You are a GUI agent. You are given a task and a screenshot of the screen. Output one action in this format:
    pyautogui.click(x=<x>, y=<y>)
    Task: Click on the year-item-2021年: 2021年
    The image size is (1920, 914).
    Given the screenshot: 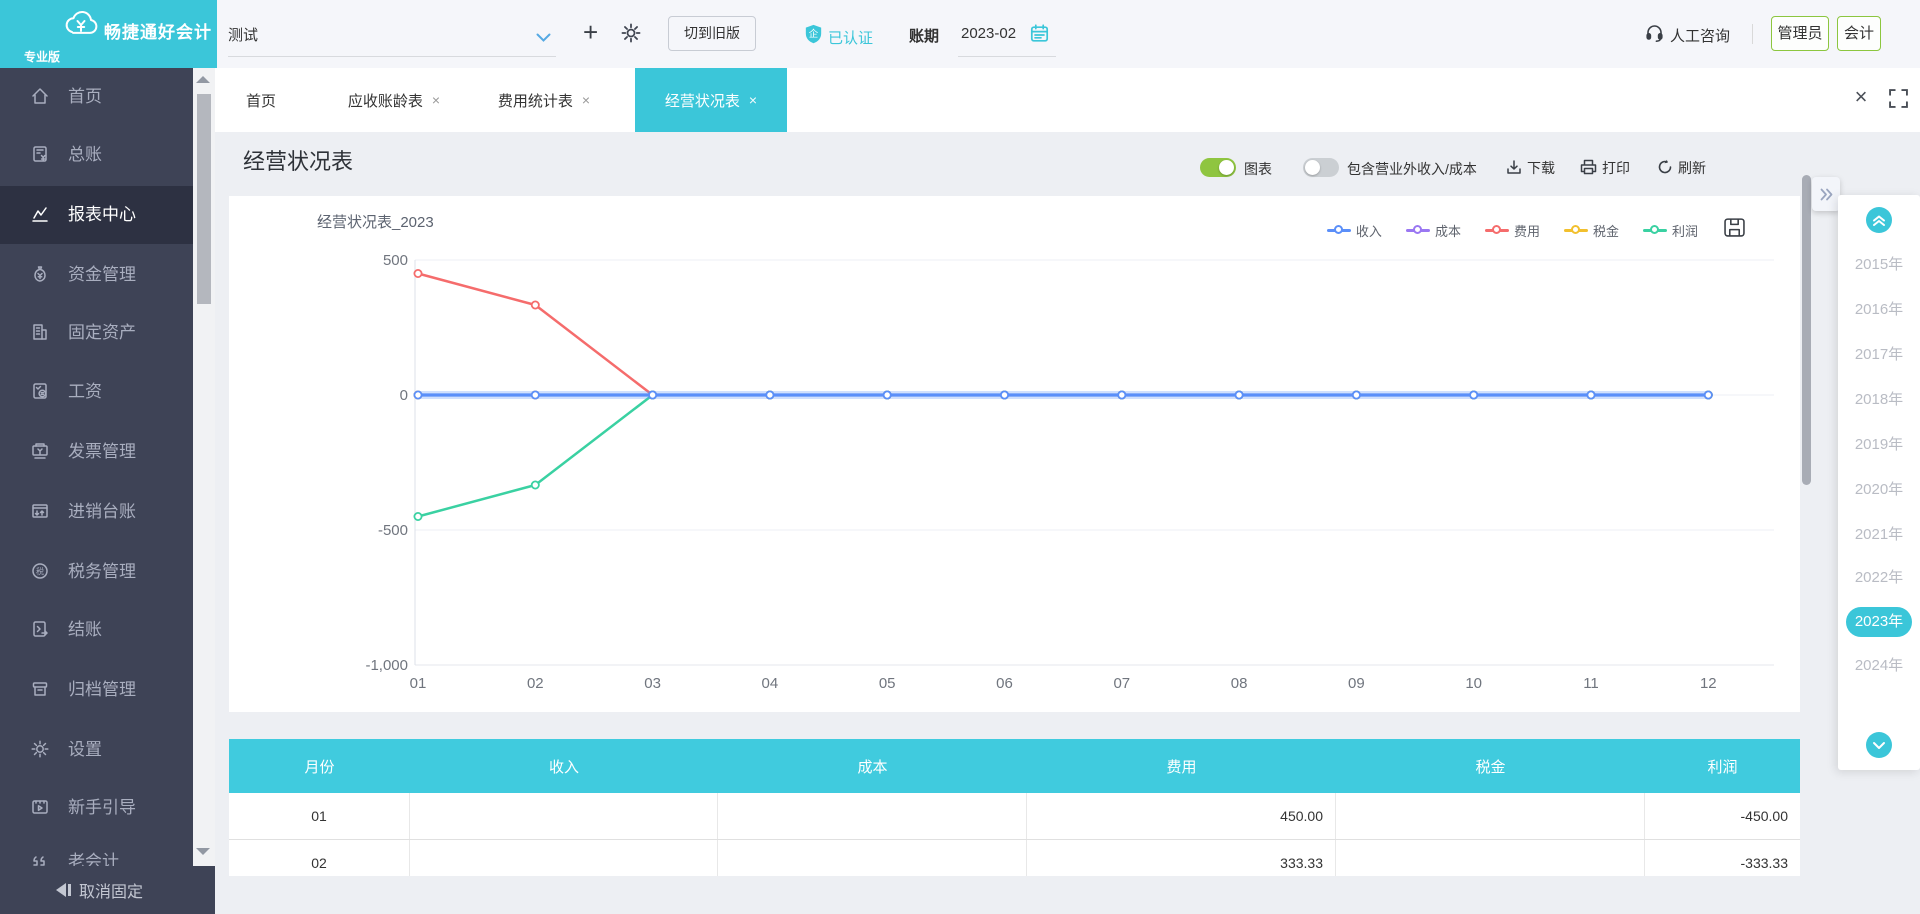 What is the action you would take?
    pyautogui.click(x=1879, y=534)
    